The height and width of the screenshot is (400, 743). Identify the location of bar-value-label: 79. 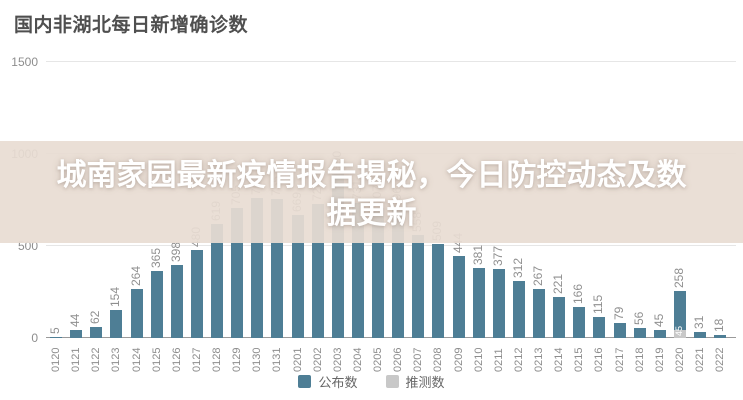
(618, 313).